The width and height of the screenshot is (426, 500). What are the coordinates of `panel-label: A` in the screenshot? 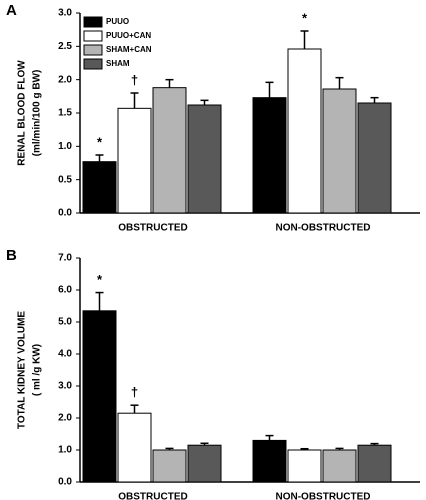 It's located at (11, 10).